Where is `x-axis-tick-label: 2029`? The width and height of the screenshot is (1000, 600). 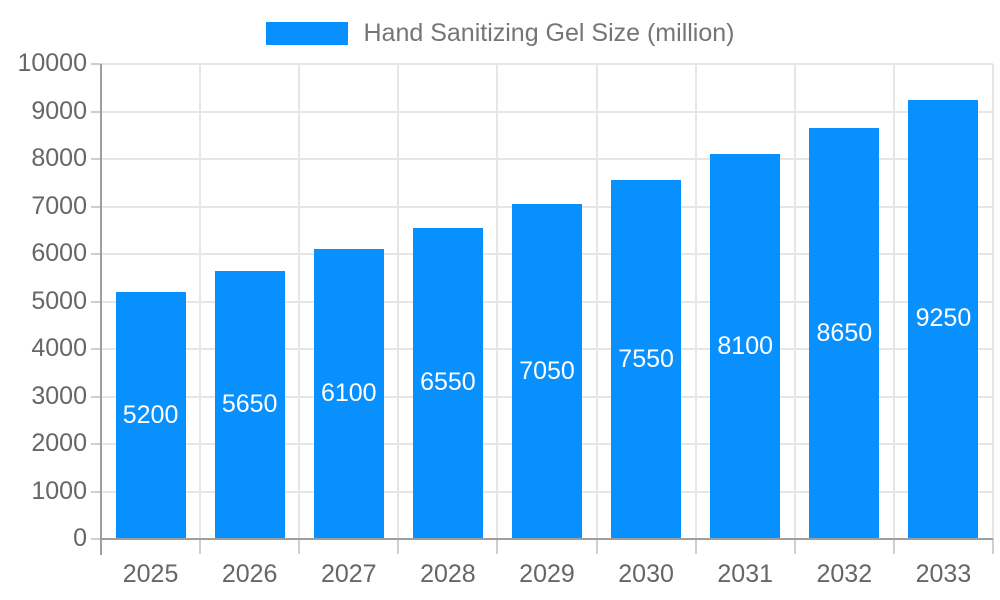 x-axis-tick-label: 2029 is located at coordinates (547, 574).